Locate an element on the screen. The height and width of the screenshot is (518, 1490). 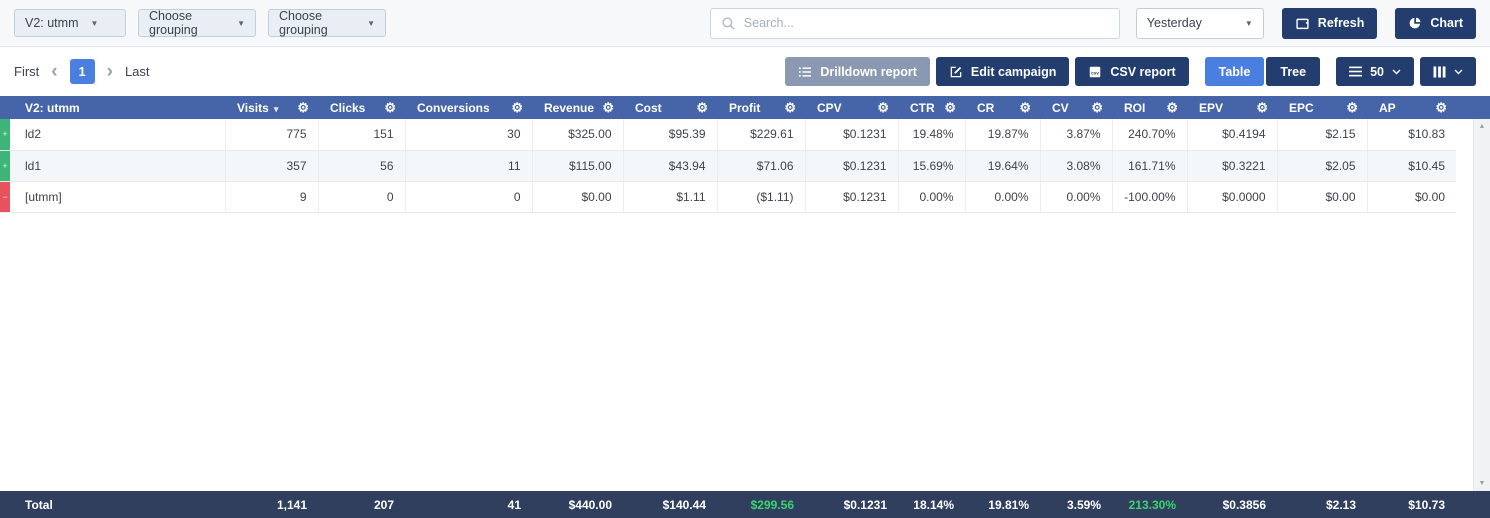
grouping-select-1: Choose grouping ▼ is located at coordinates (197, 23).